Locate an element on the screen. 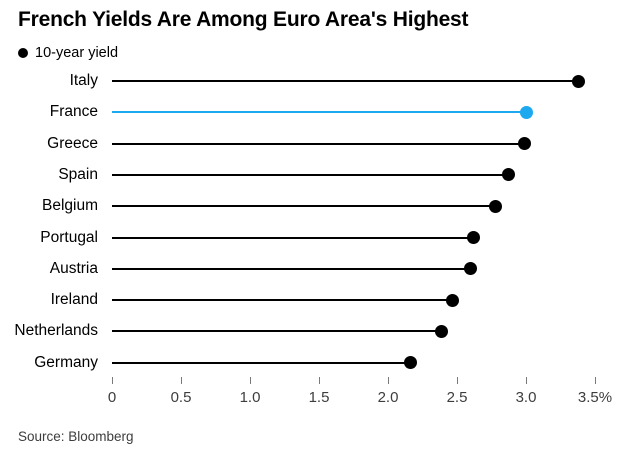  axis-tick-label: 0.5 is located at coordinates (181, 397).